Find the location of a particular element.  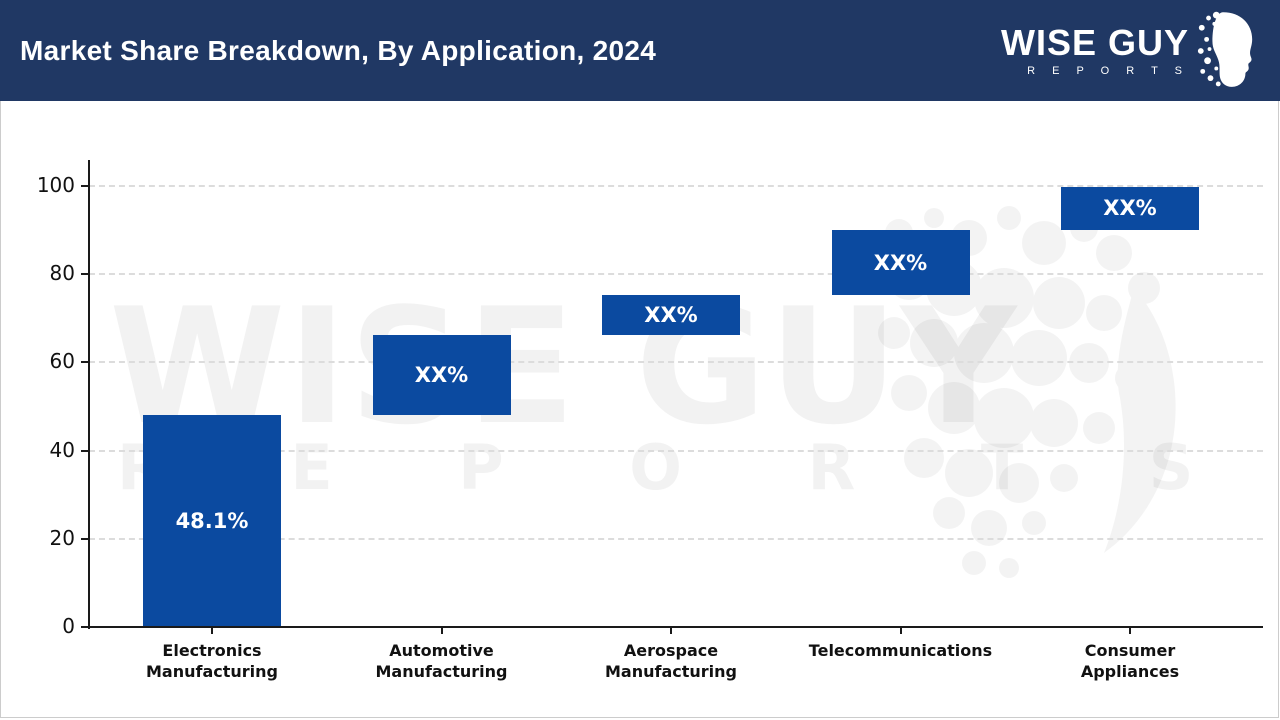

wiseguy-logo: WISE GUY R E P O R T S is located at coordinates (1129, 51).